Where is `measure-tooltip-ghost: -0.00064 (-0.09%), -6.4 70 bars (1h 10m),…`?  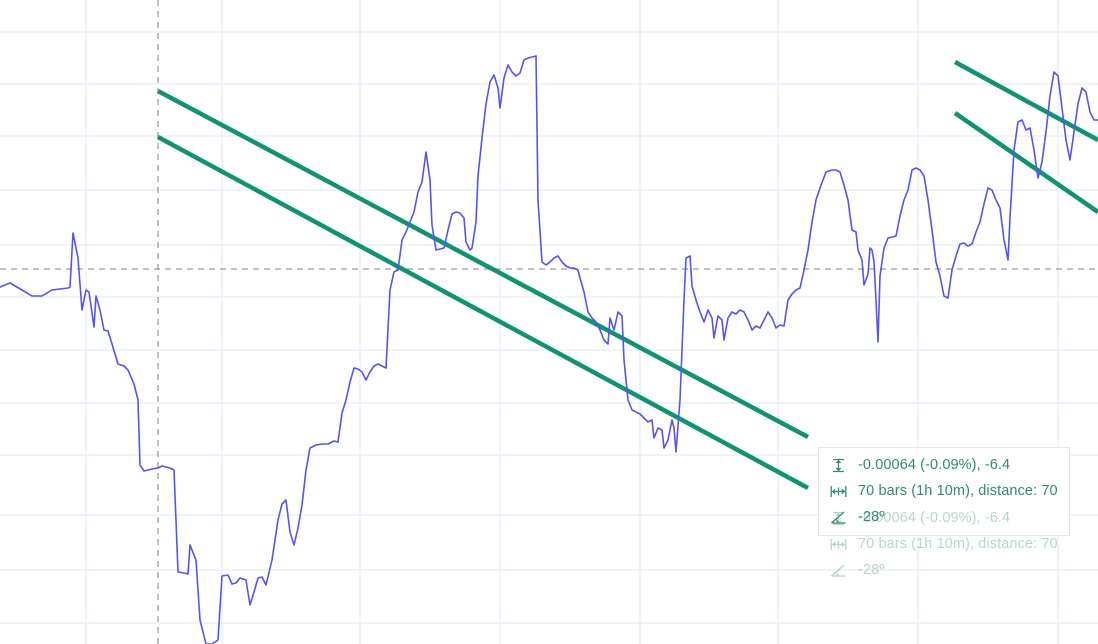 measure-tooltip-ghost: -0.00064 (-0.09%), -6.4 70 bars (1h 10m),… is located at coordinates (944, 544).